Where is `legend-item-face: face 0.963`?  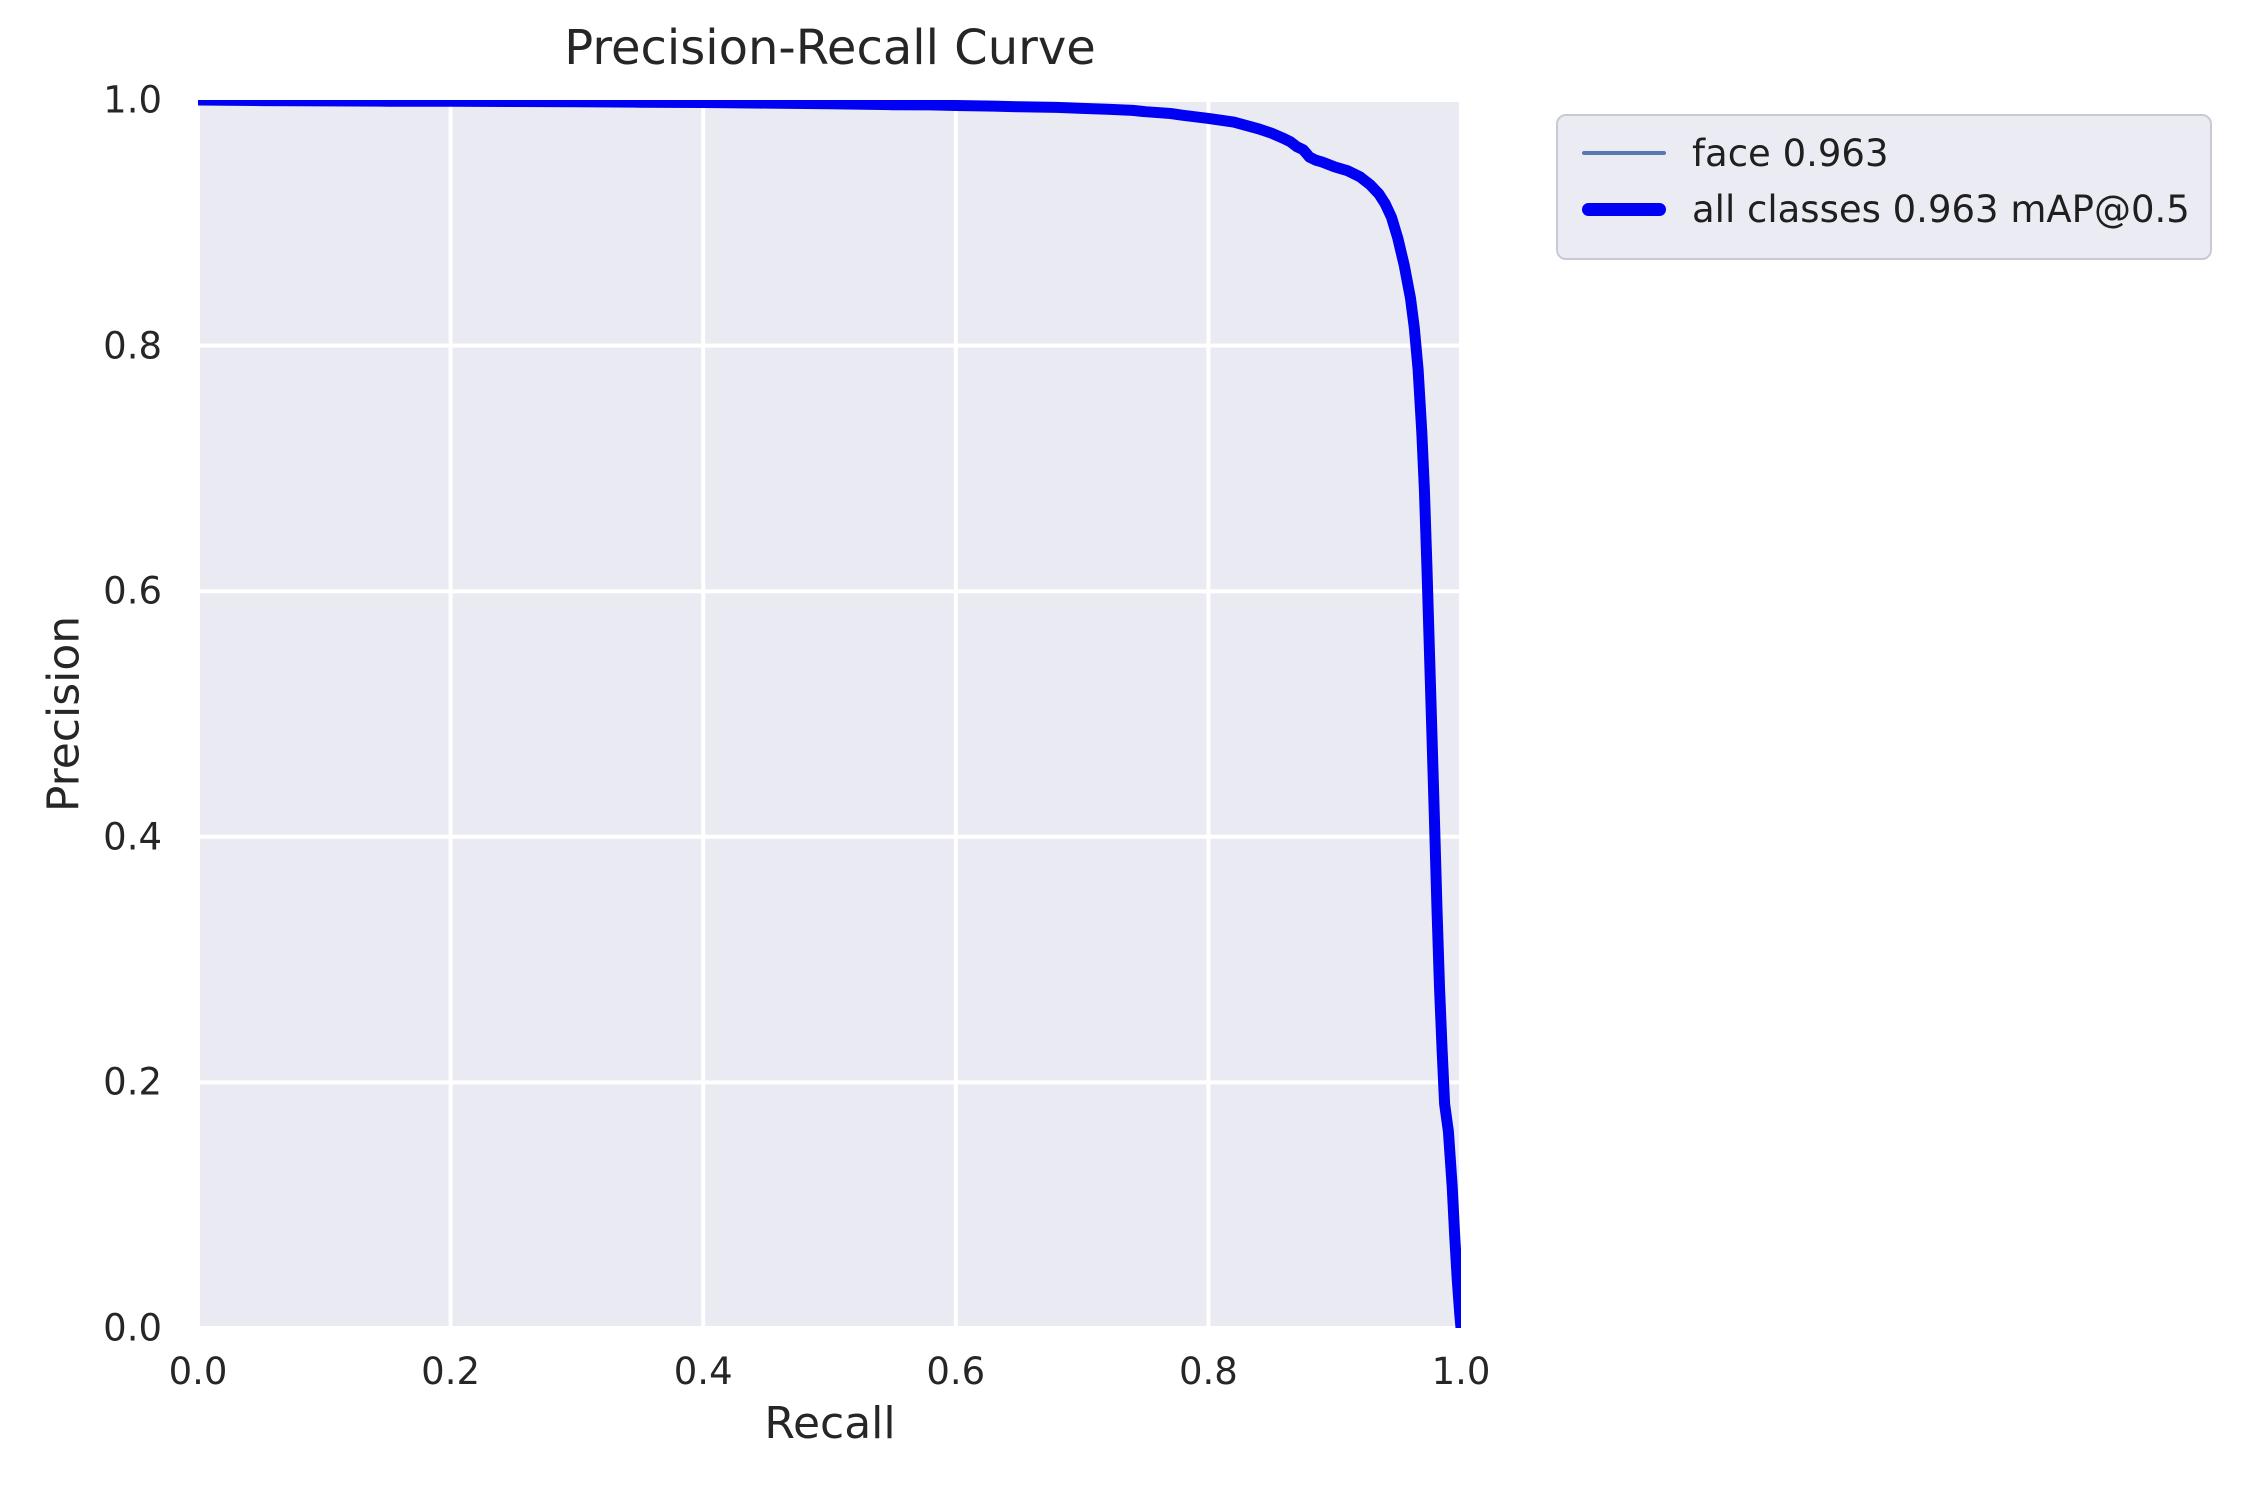
legend-item-face: face 0.963 is located at coordinates (1884, 153).